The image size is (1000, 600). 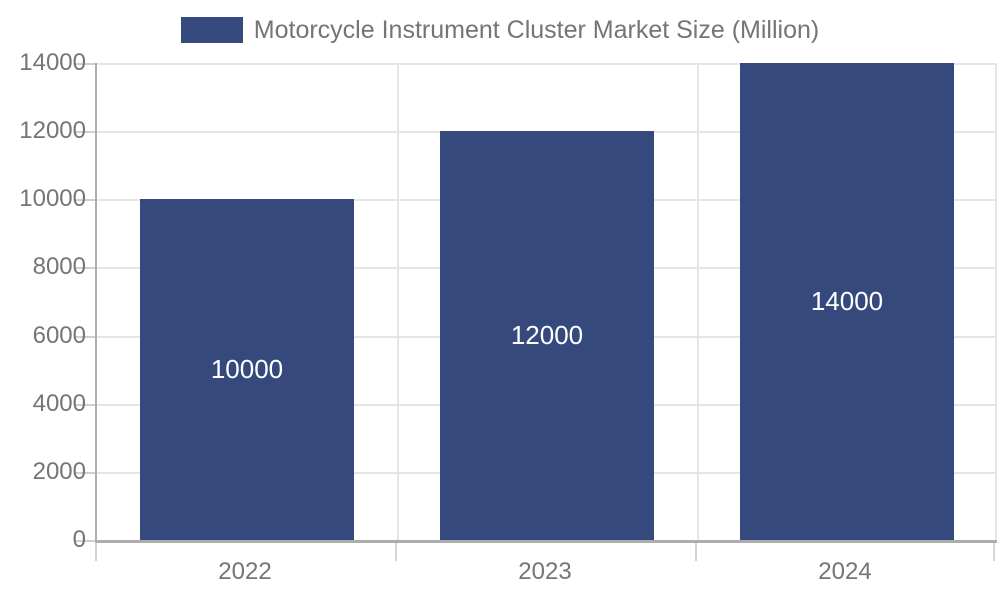 What do you see at coordinates (59, 266) in the screenshot?
I see `y-axis-tick-label: 8000` at bounding box center [59, 266].